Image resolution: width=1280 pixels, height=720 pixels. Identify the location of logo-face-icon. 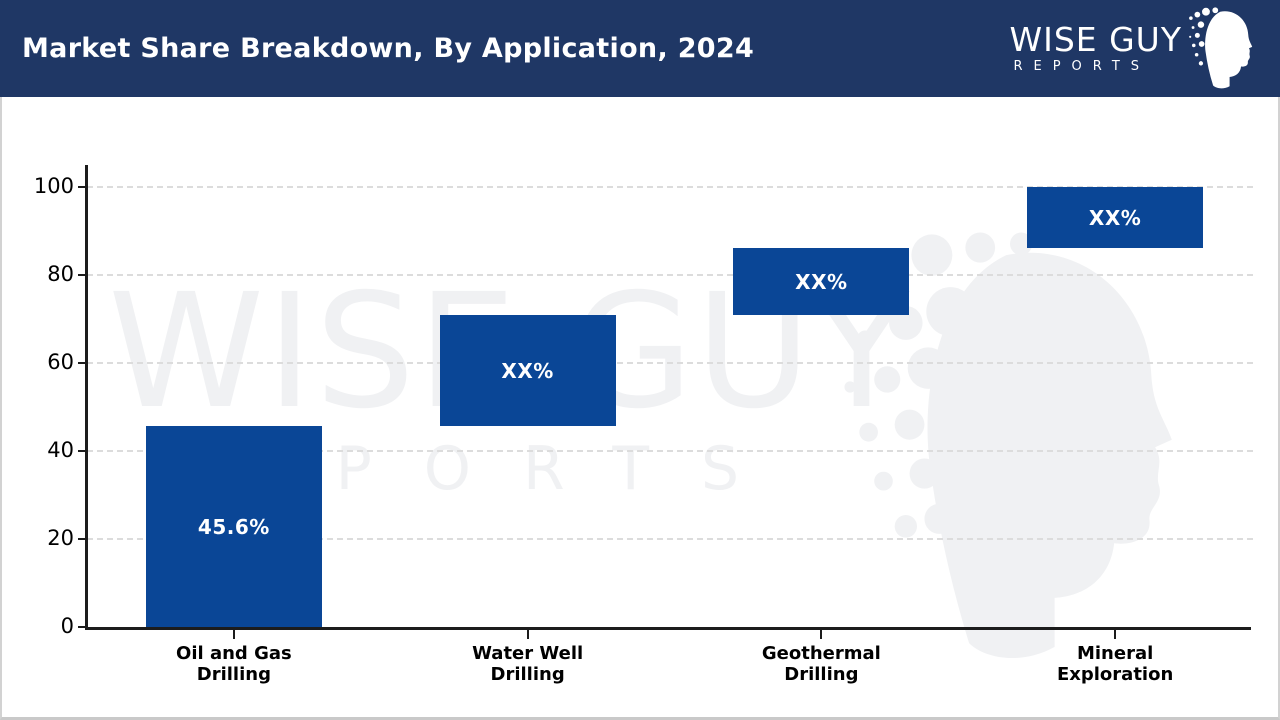
(1221, 47).